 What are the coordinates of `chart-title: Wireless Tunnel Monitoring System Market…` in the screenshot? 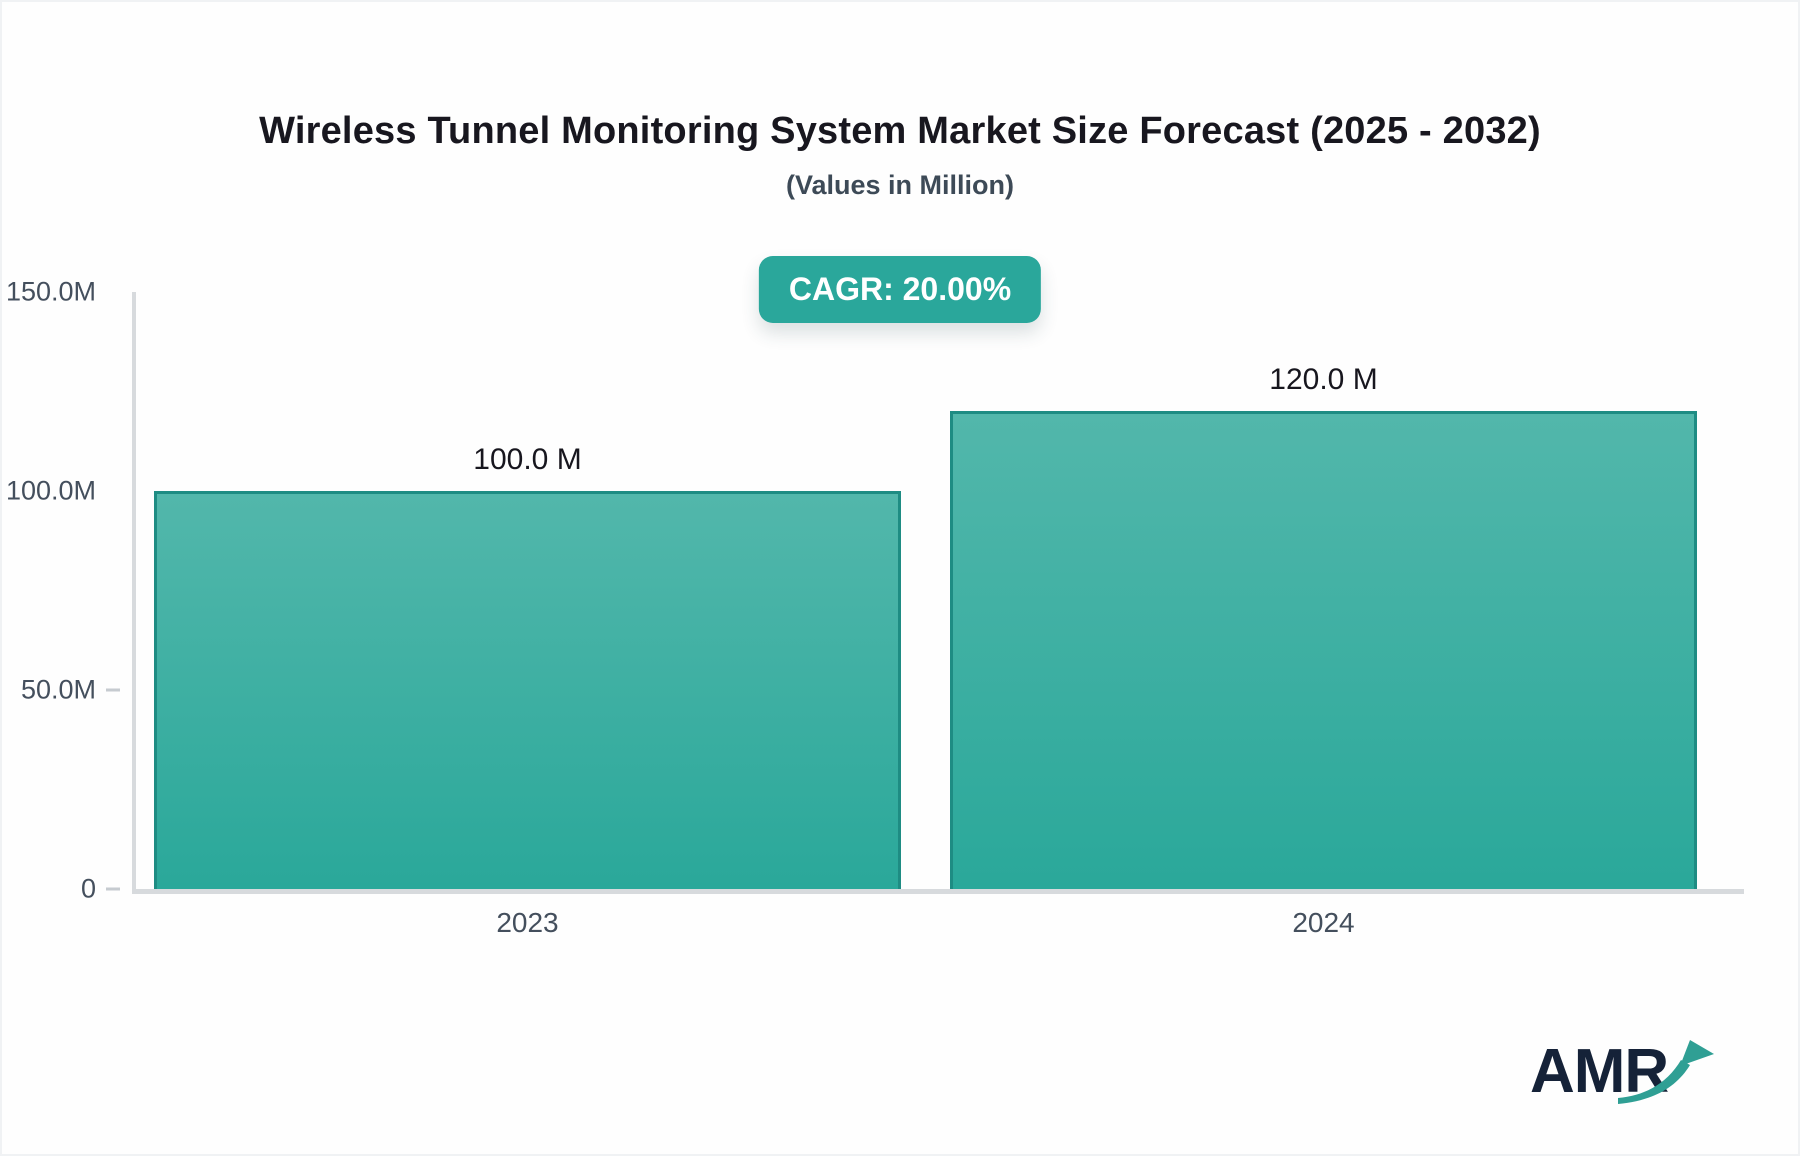 It's located at (900, 131).